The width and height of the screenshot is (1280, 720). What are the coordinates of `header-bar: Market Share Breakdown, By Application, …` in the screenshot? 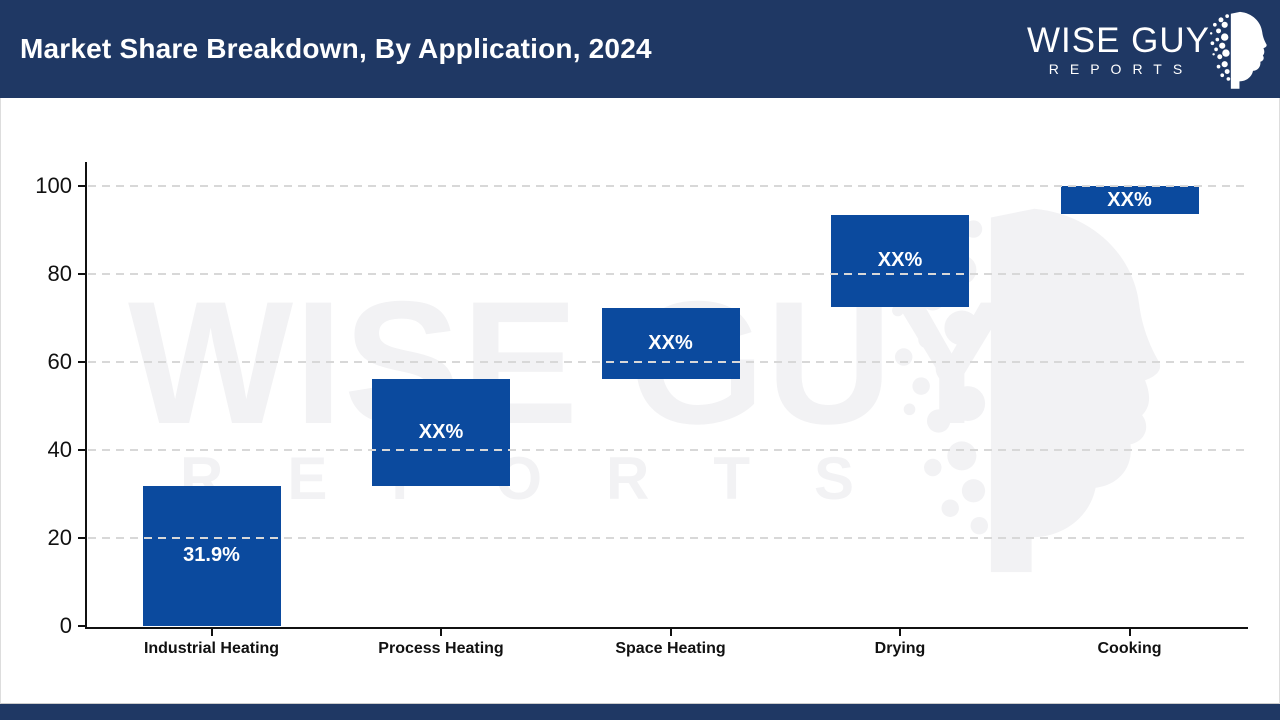 It's located at (640, 49).